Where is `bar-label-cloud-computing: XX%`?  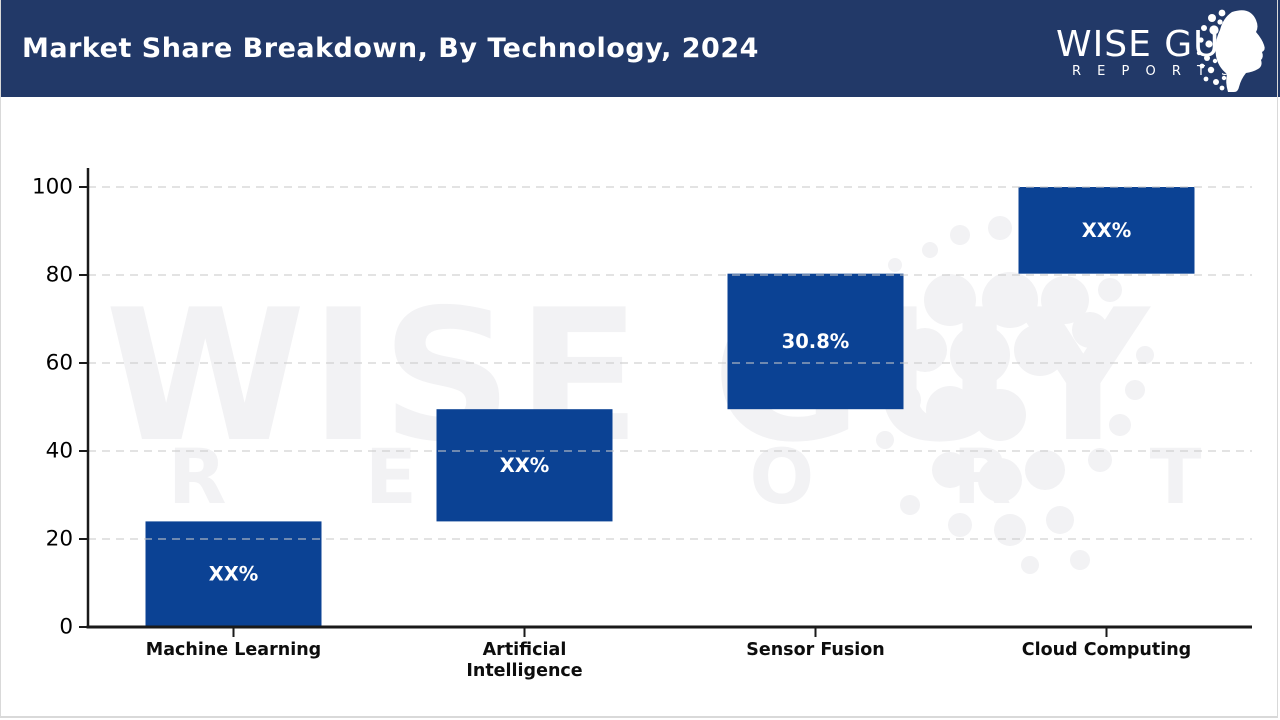 bar-label-cloud-computing: XX% is located at coordinates (1107, 230).